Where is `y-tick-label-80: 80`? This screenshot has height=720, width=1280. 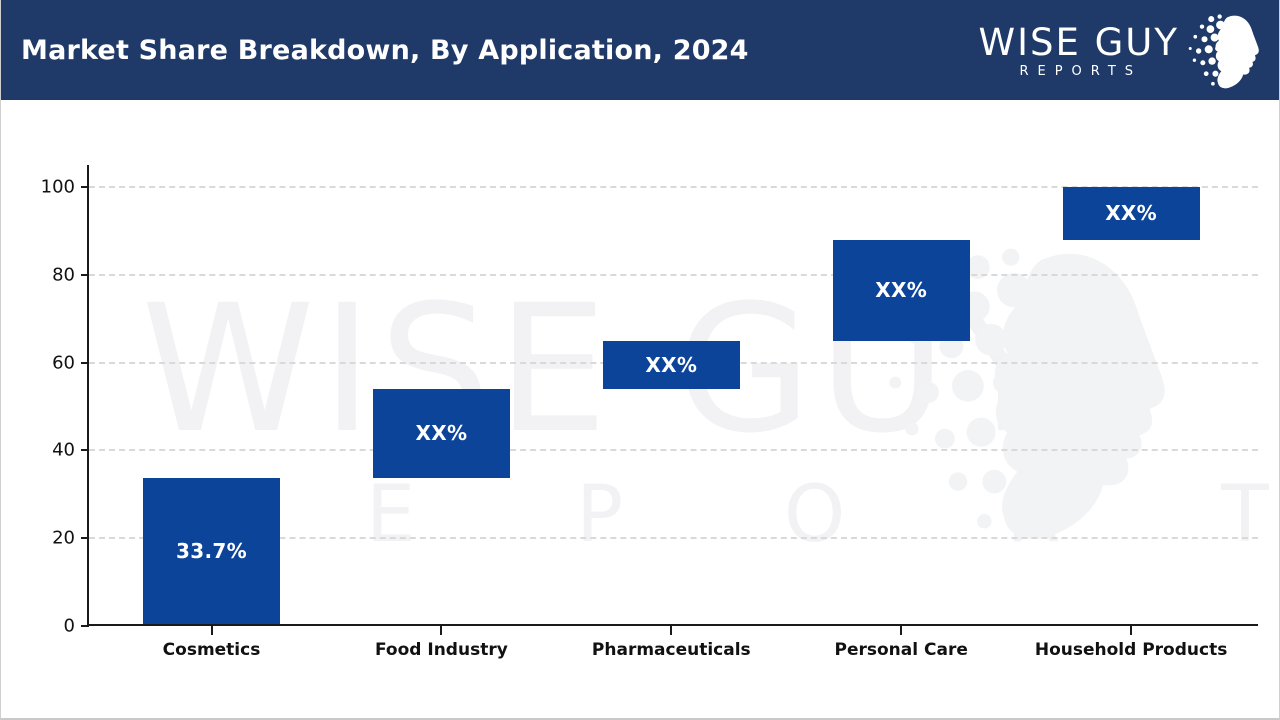
y-tick-label-80: 80 is located at coordinates (63, 275).